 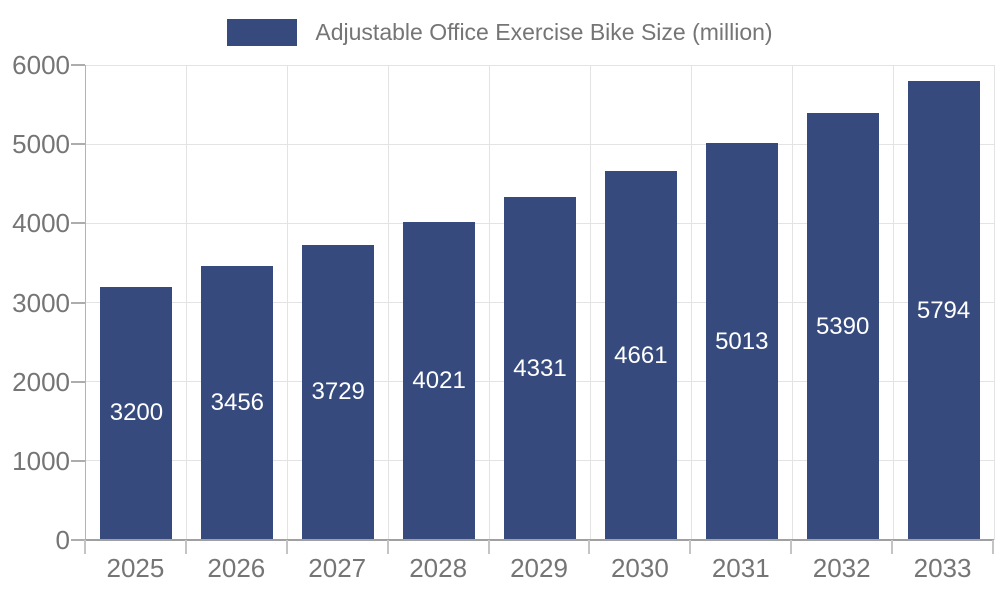 What do you see at coordinates (41, 302) in the screenshot?
I see `y-tick-label: 3000` at bounding box center [41, 302].